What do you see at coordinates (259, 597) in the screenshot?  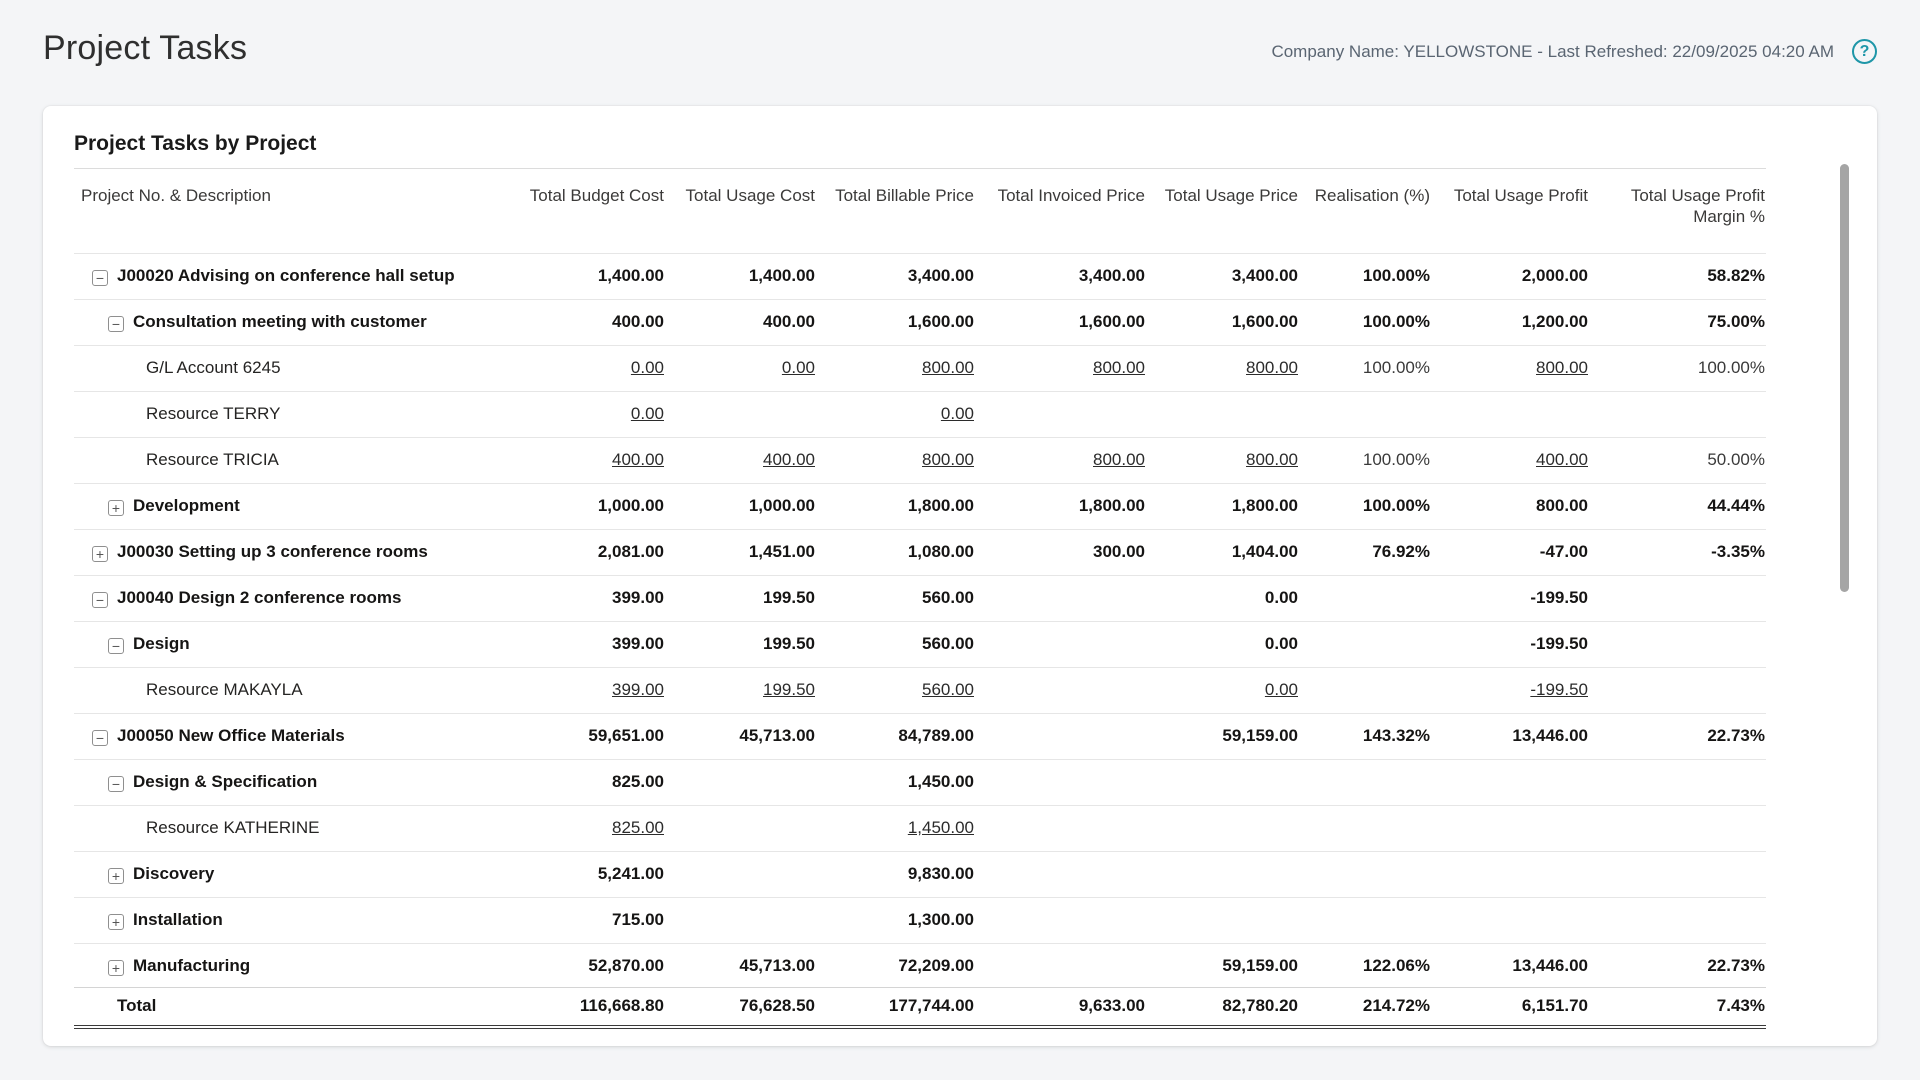 I see `row-label: J00040 Design 2 conference rooms` at bounding box center [259, 597].